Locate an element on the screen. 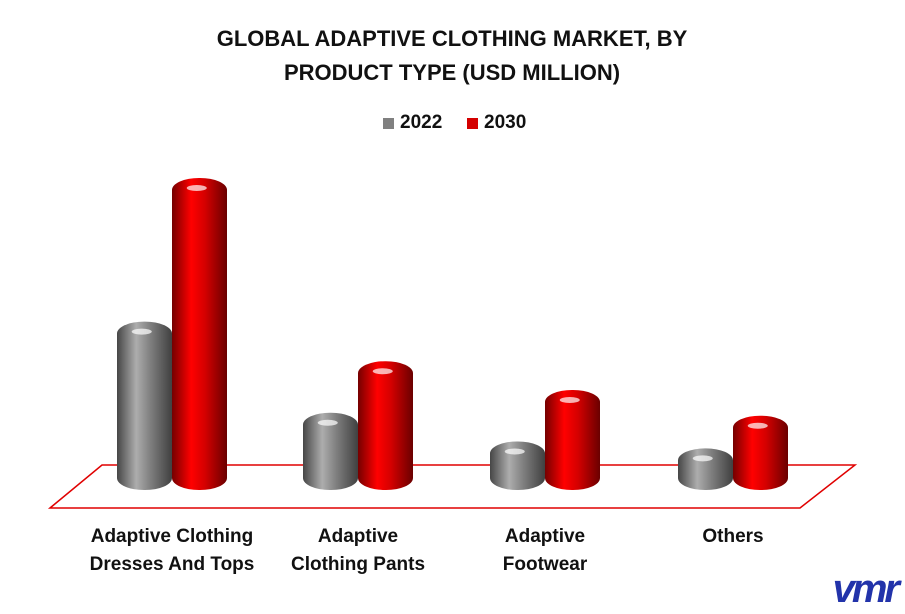 The width and height of the screenshot is (905, 614). legend-label: 2022 is located at coordinates (421, 122).